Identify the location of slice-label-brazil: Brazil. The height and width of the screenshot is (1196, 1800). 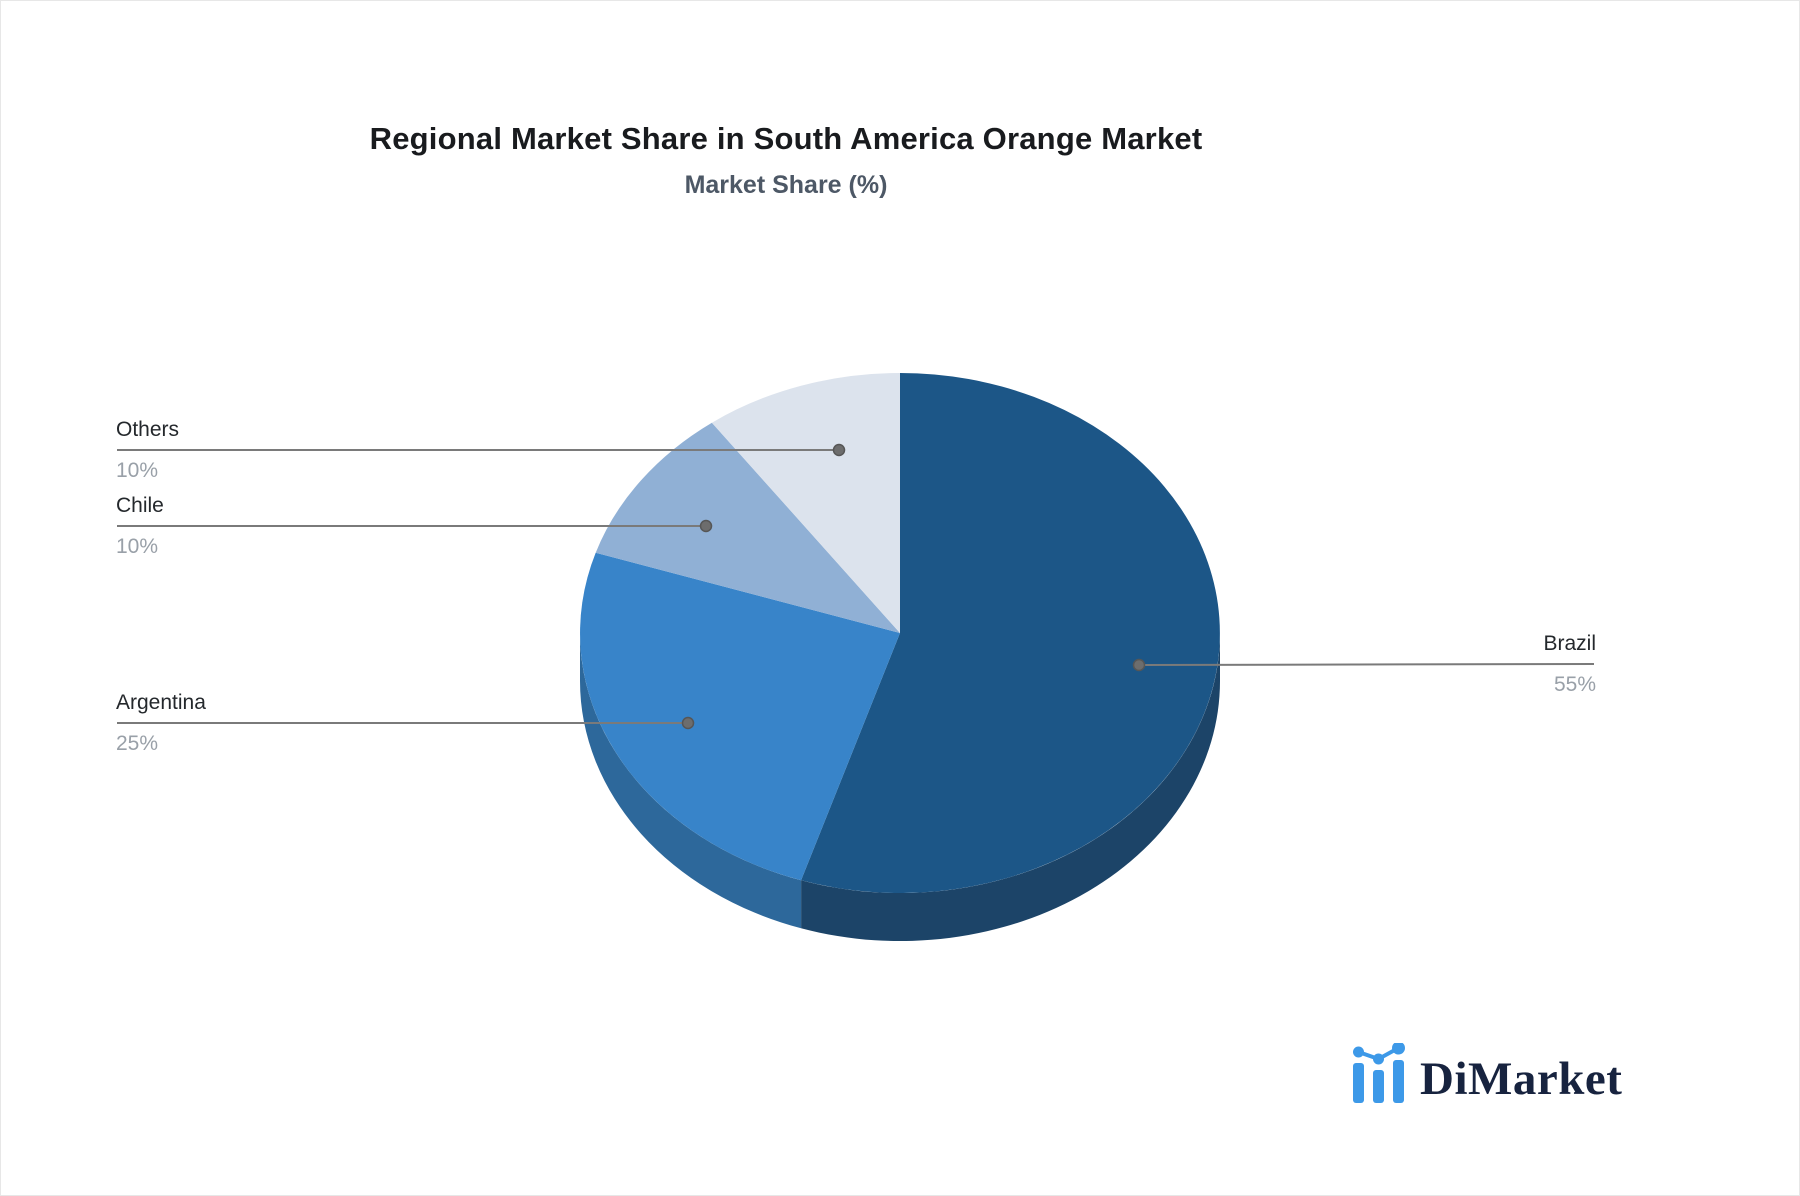
(1569, 644).